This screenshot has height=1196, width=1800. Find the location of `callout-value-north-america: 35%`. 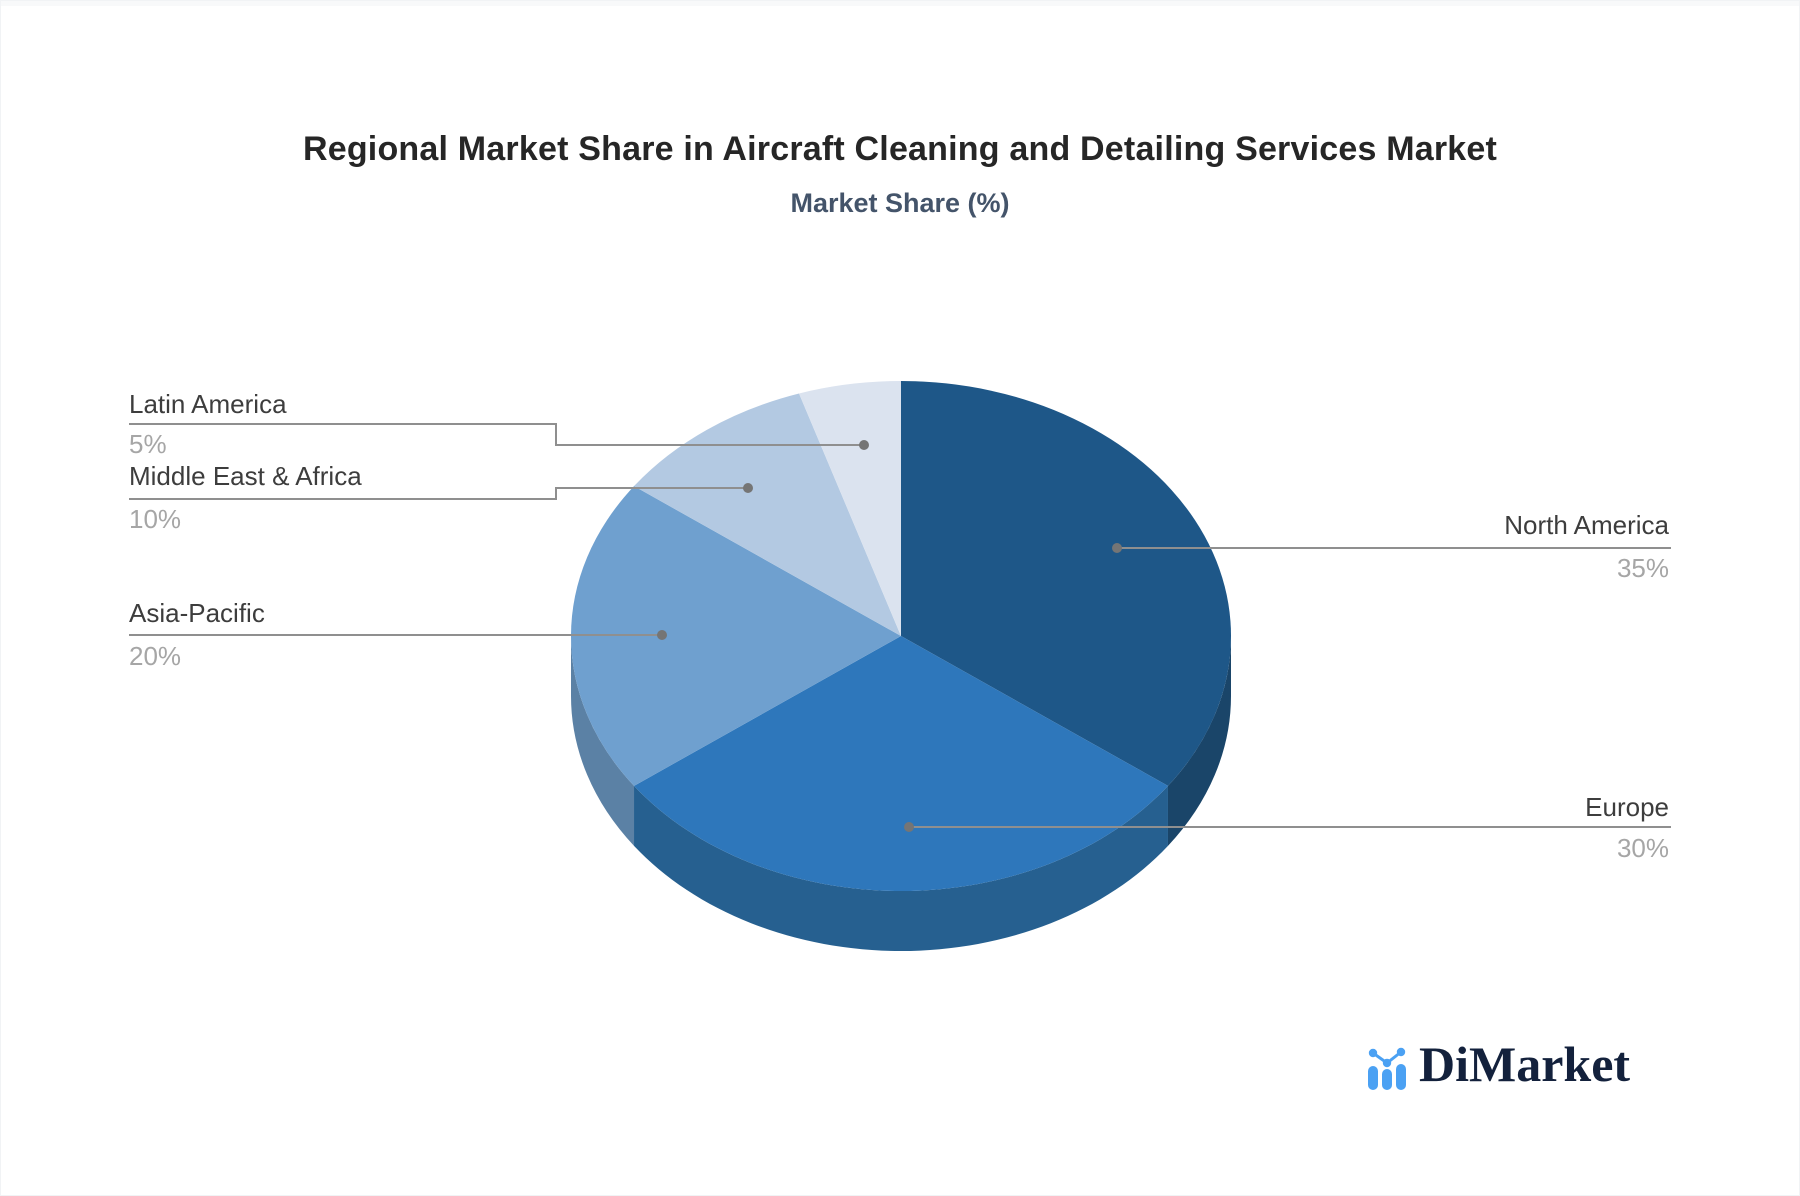

callout-value-north-america: 35% is located at coordinates (1642, 568).